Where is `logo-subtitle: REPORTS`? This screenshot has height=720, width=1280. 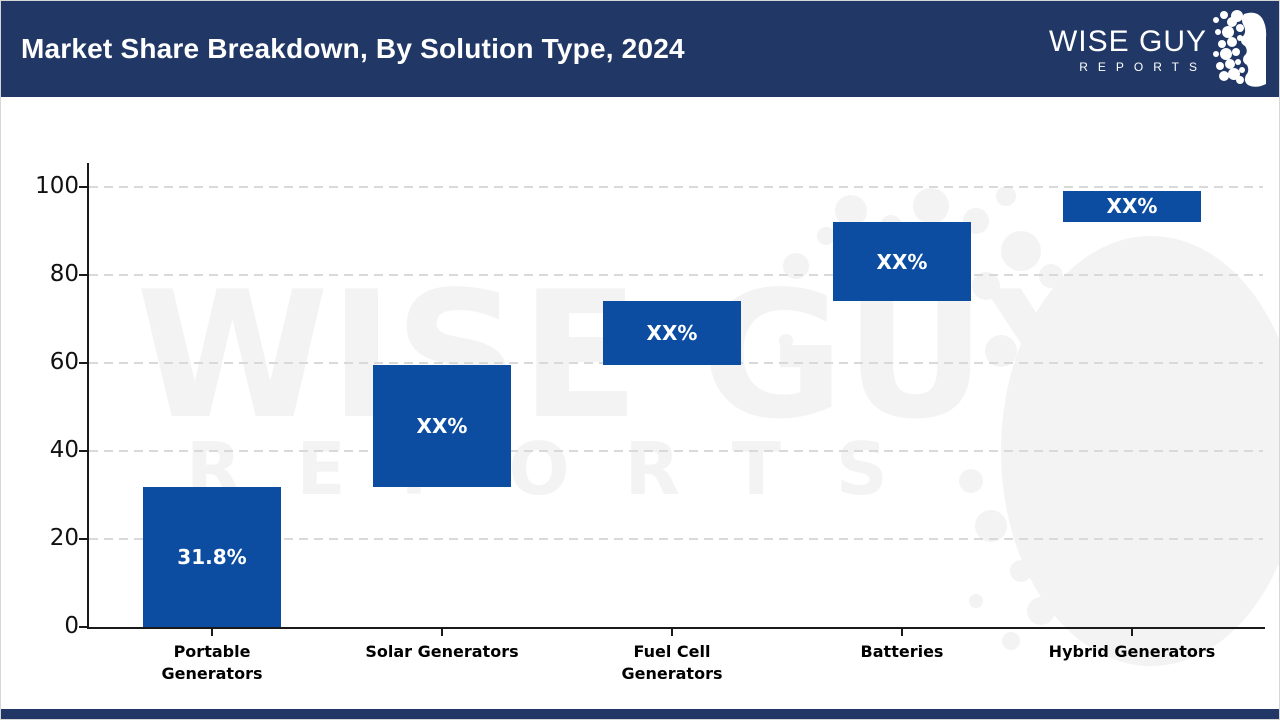
logo-subtitle: REPORTS is located at coordinates (1143, 66).